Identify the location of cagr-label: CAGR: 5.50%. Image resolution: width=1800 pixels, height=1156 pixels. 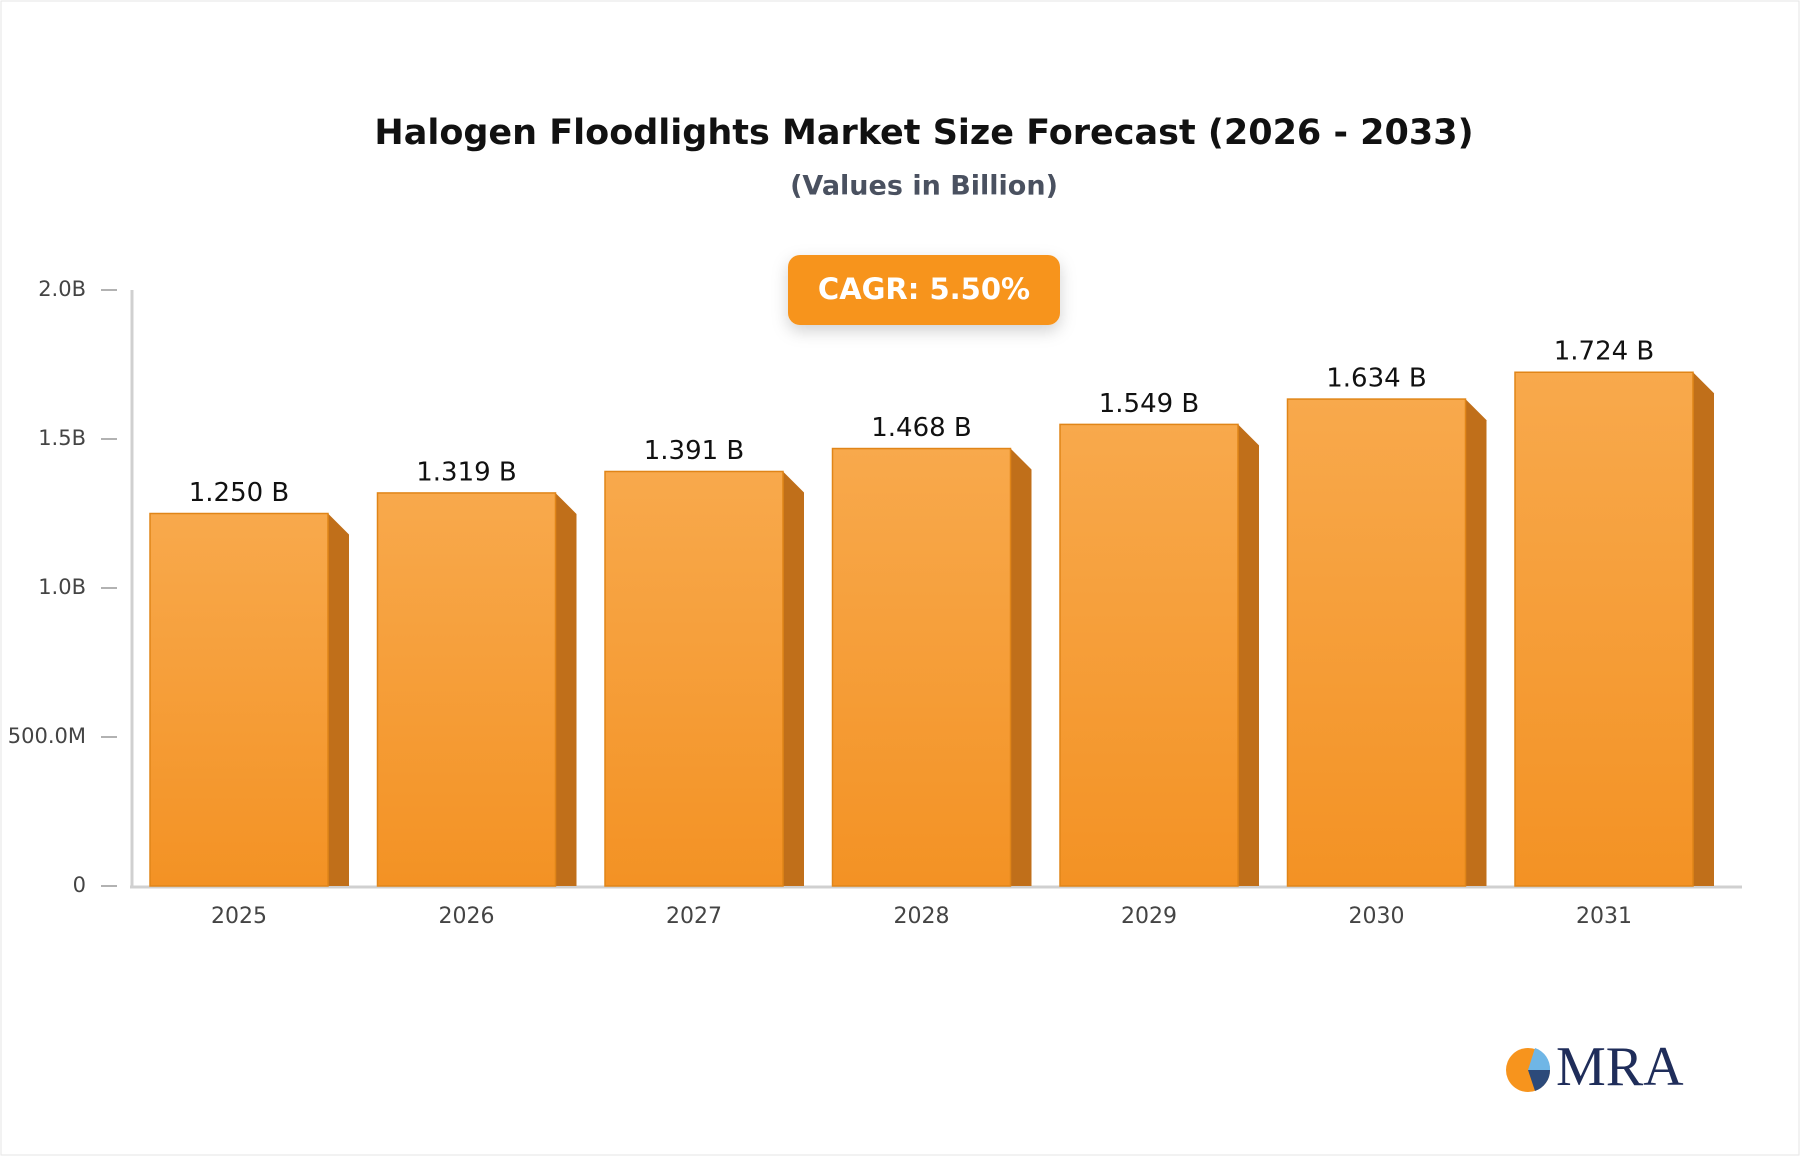
(924, 289).